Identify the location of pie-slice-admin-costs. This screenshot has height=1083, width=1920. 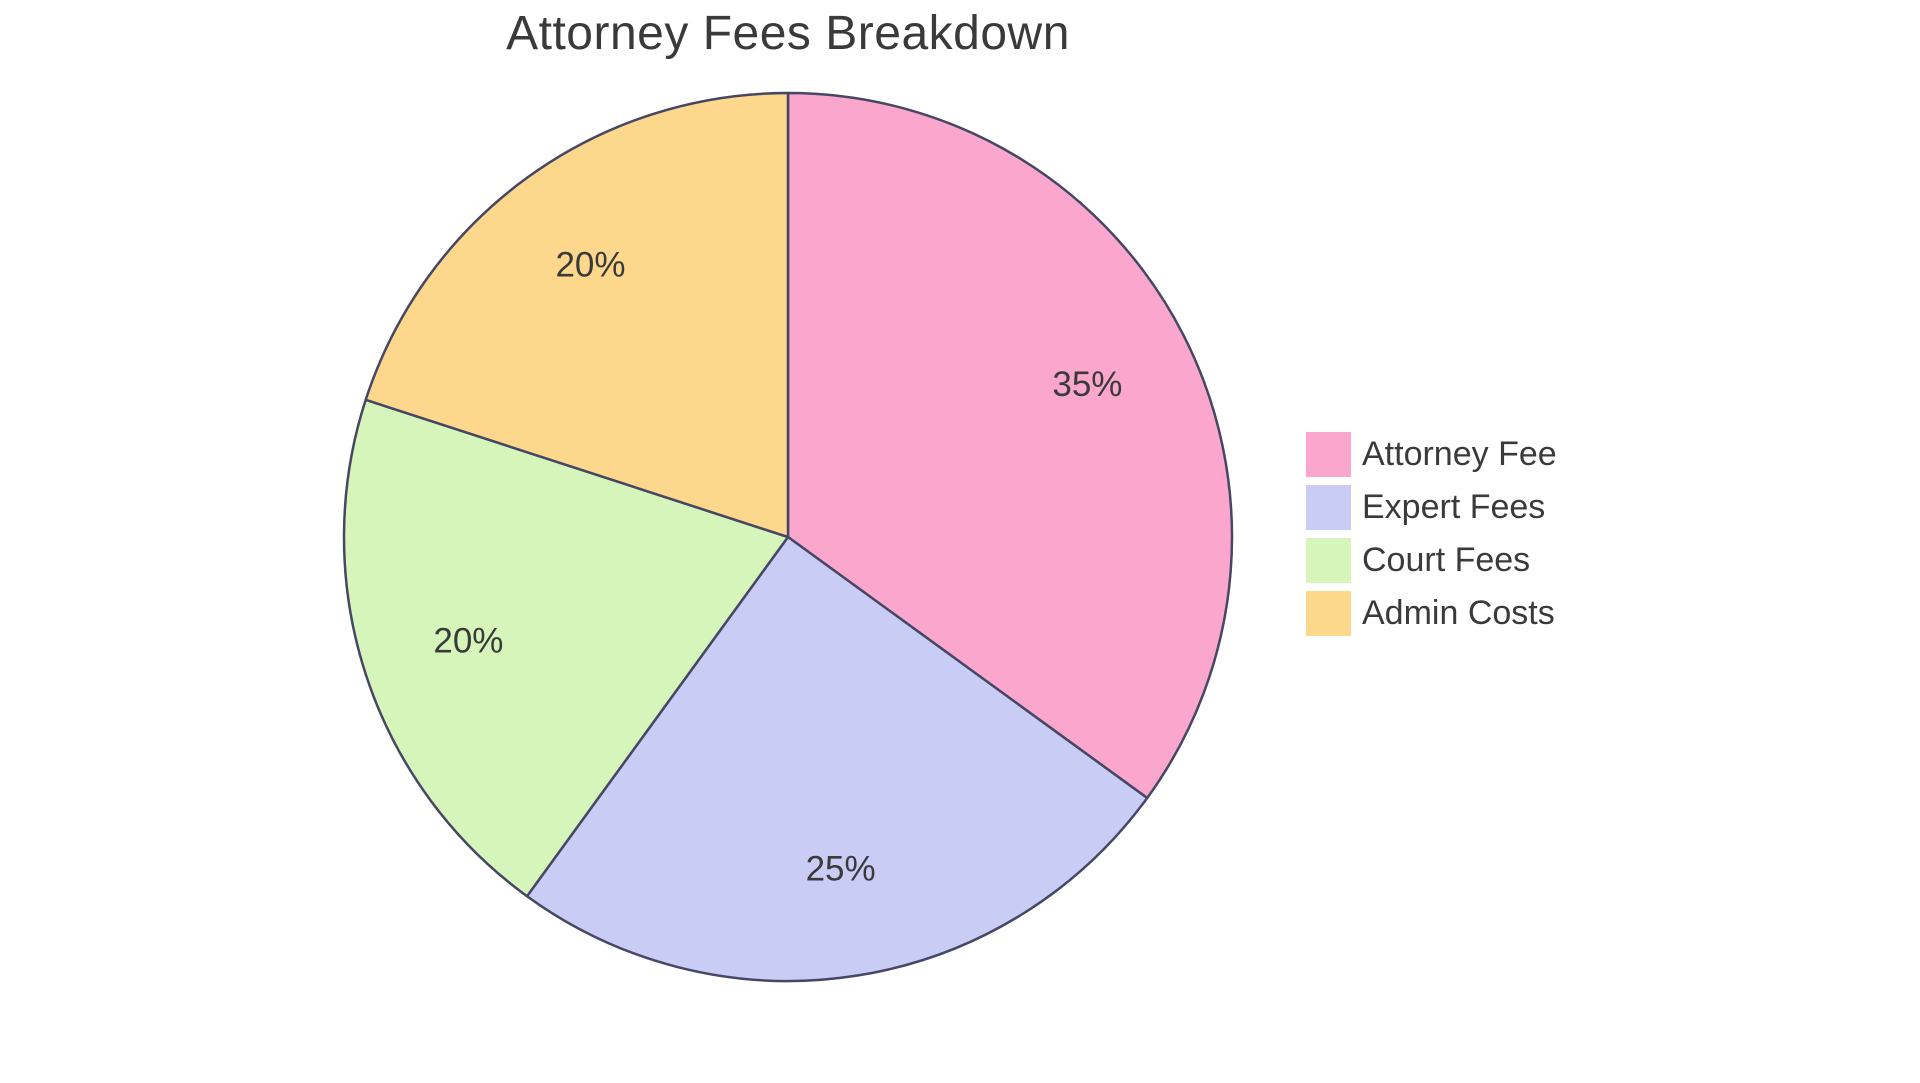
(577, 315).